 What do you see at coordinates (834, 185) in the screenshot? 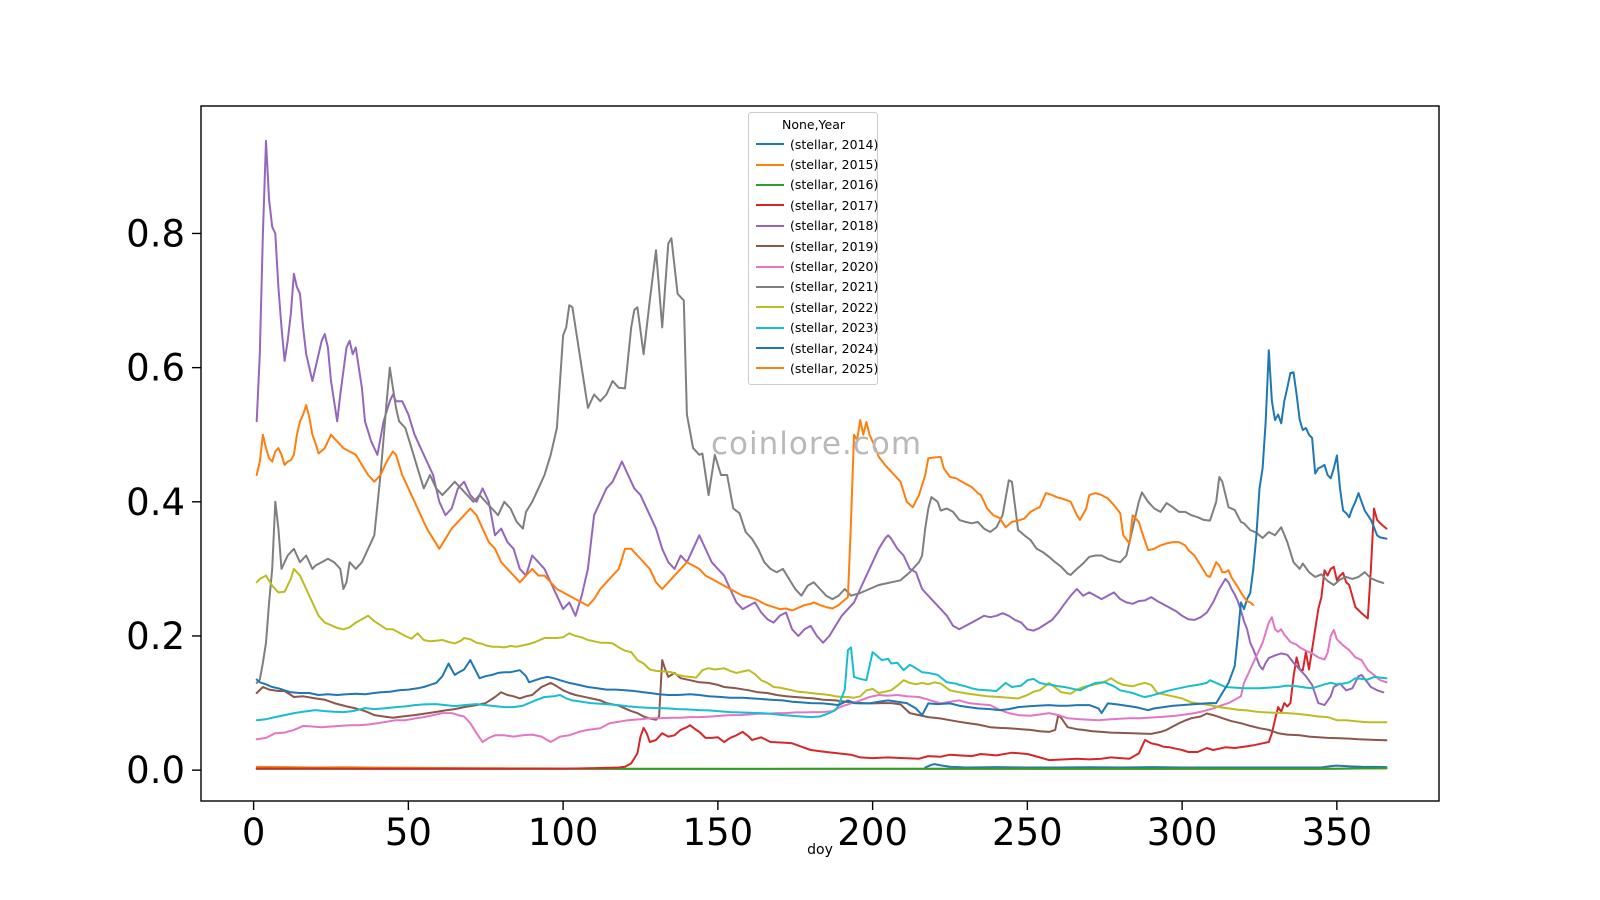
I see `legend-label: (stellar, 2016)` at bounding box center [834, 185].